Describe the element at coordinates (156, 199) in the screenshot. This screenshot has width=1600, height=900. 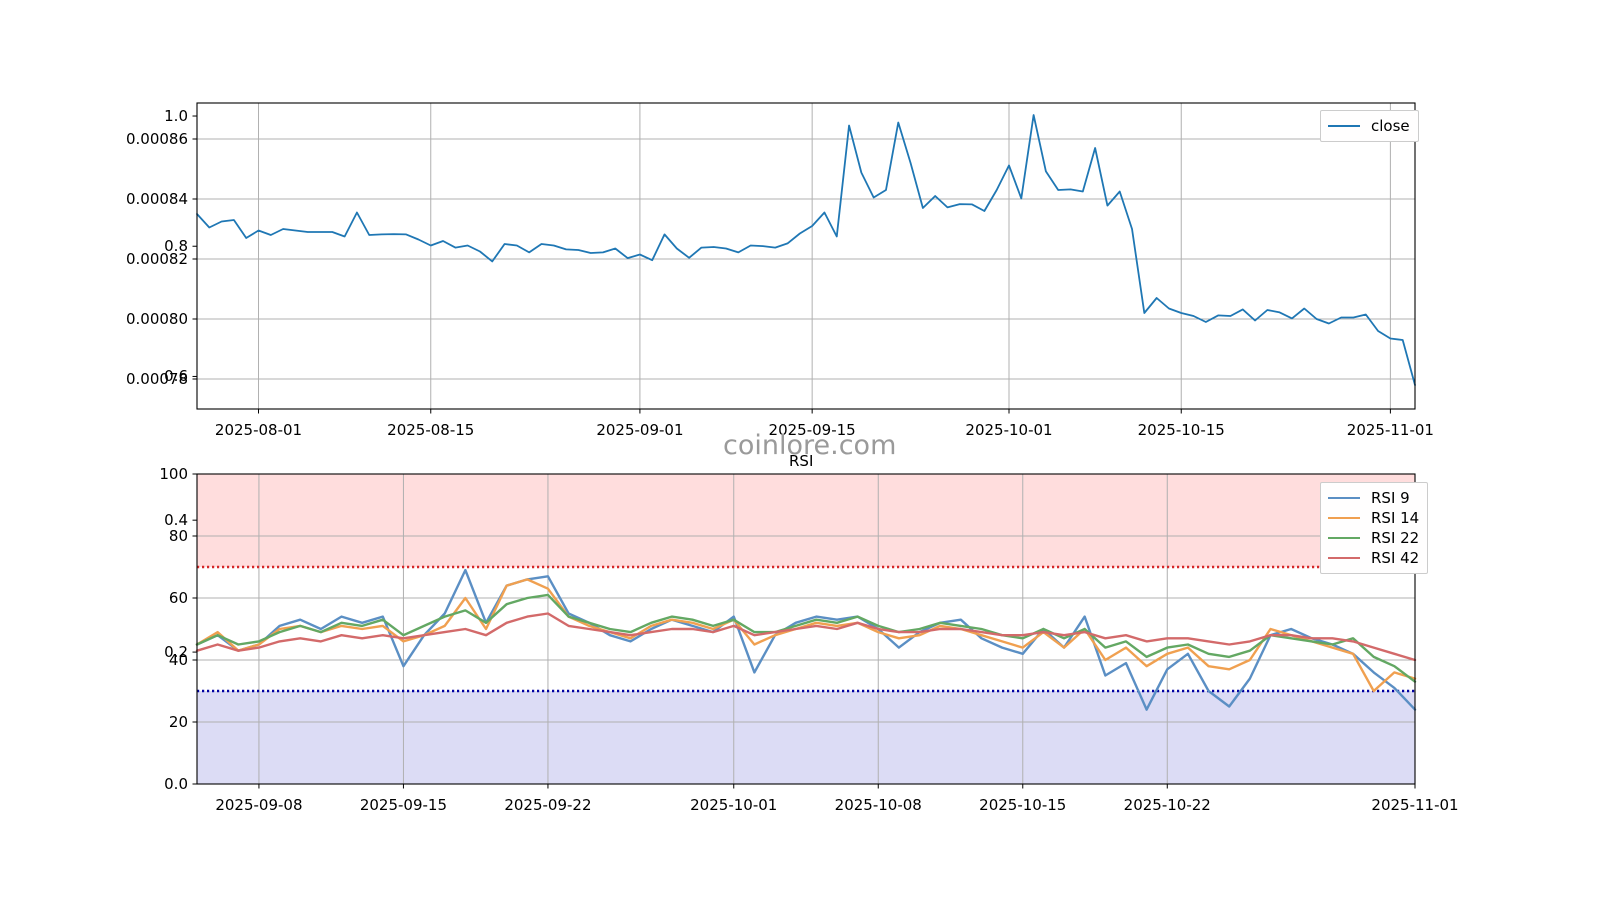
I see `price-y-tick-label: 0.00084` at that location.